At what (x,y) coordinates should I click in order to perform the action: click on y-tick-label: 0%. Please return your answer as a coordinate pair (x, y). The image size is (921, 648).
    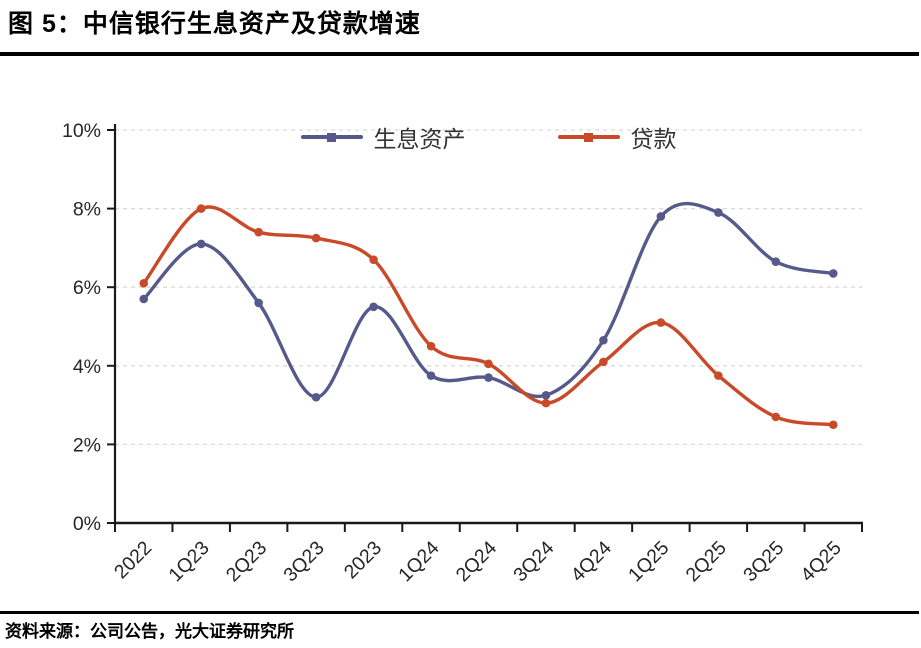
    Looking at the image, I should click on (87, 524).